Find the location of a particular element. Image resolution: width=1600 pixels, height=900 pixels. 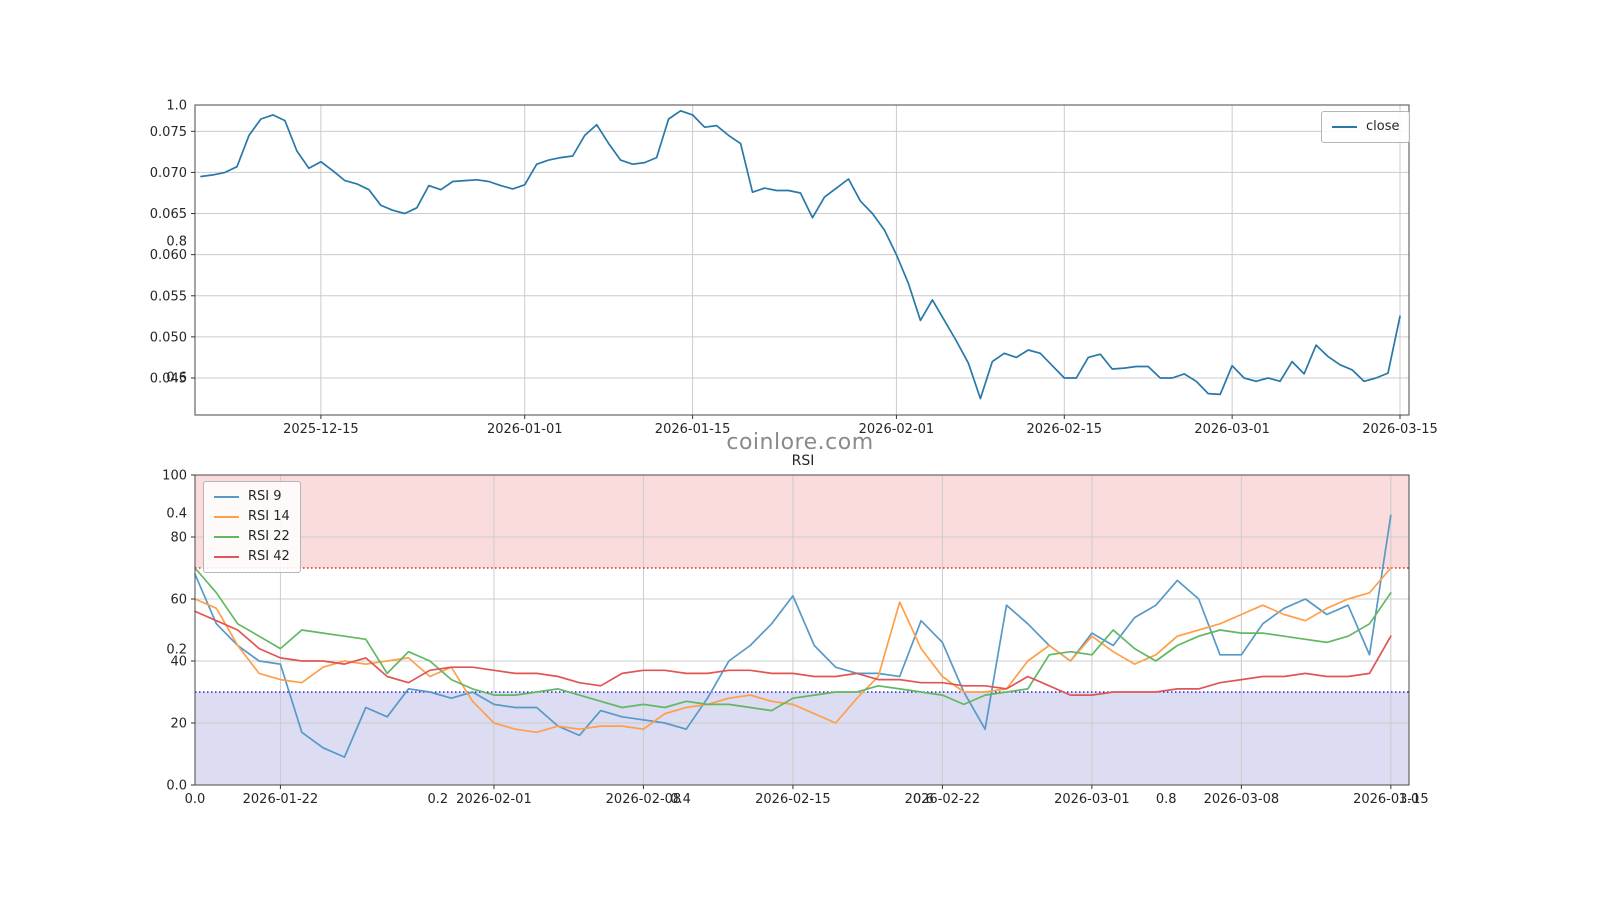

watermark: coinlore.com is located at coordinates (800, 442).